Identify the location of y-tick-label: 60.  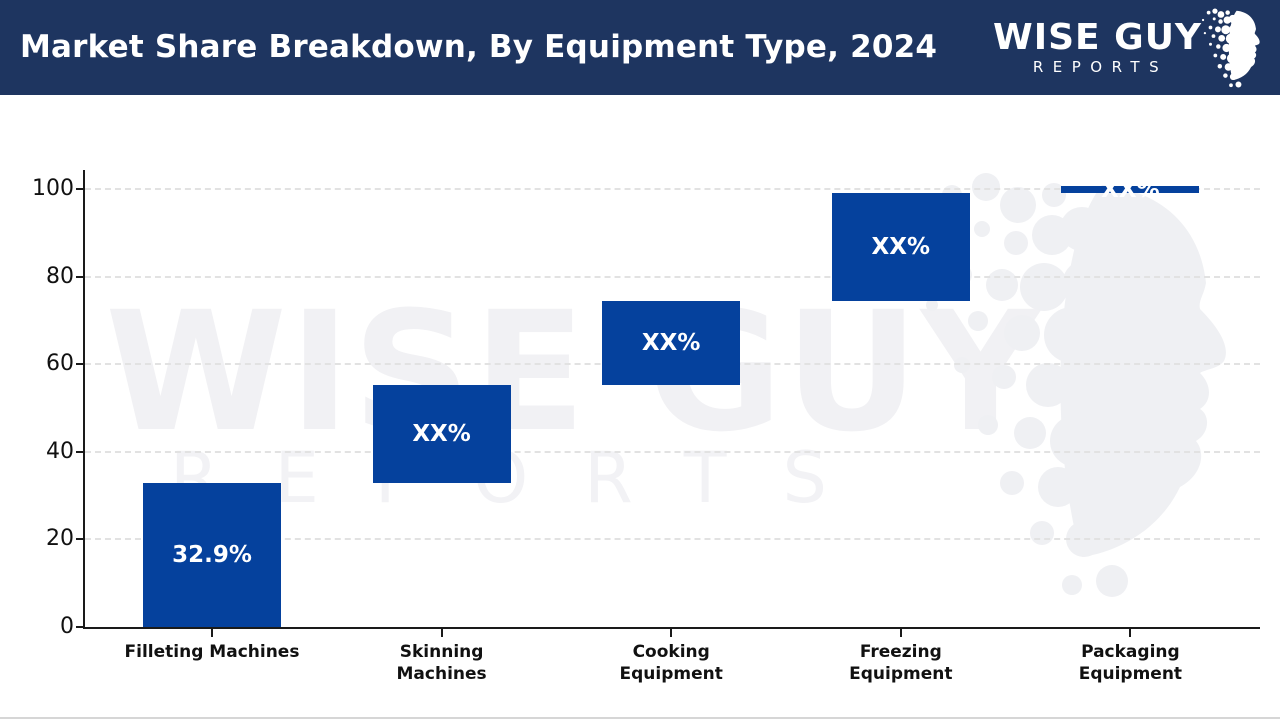
(60, 364).